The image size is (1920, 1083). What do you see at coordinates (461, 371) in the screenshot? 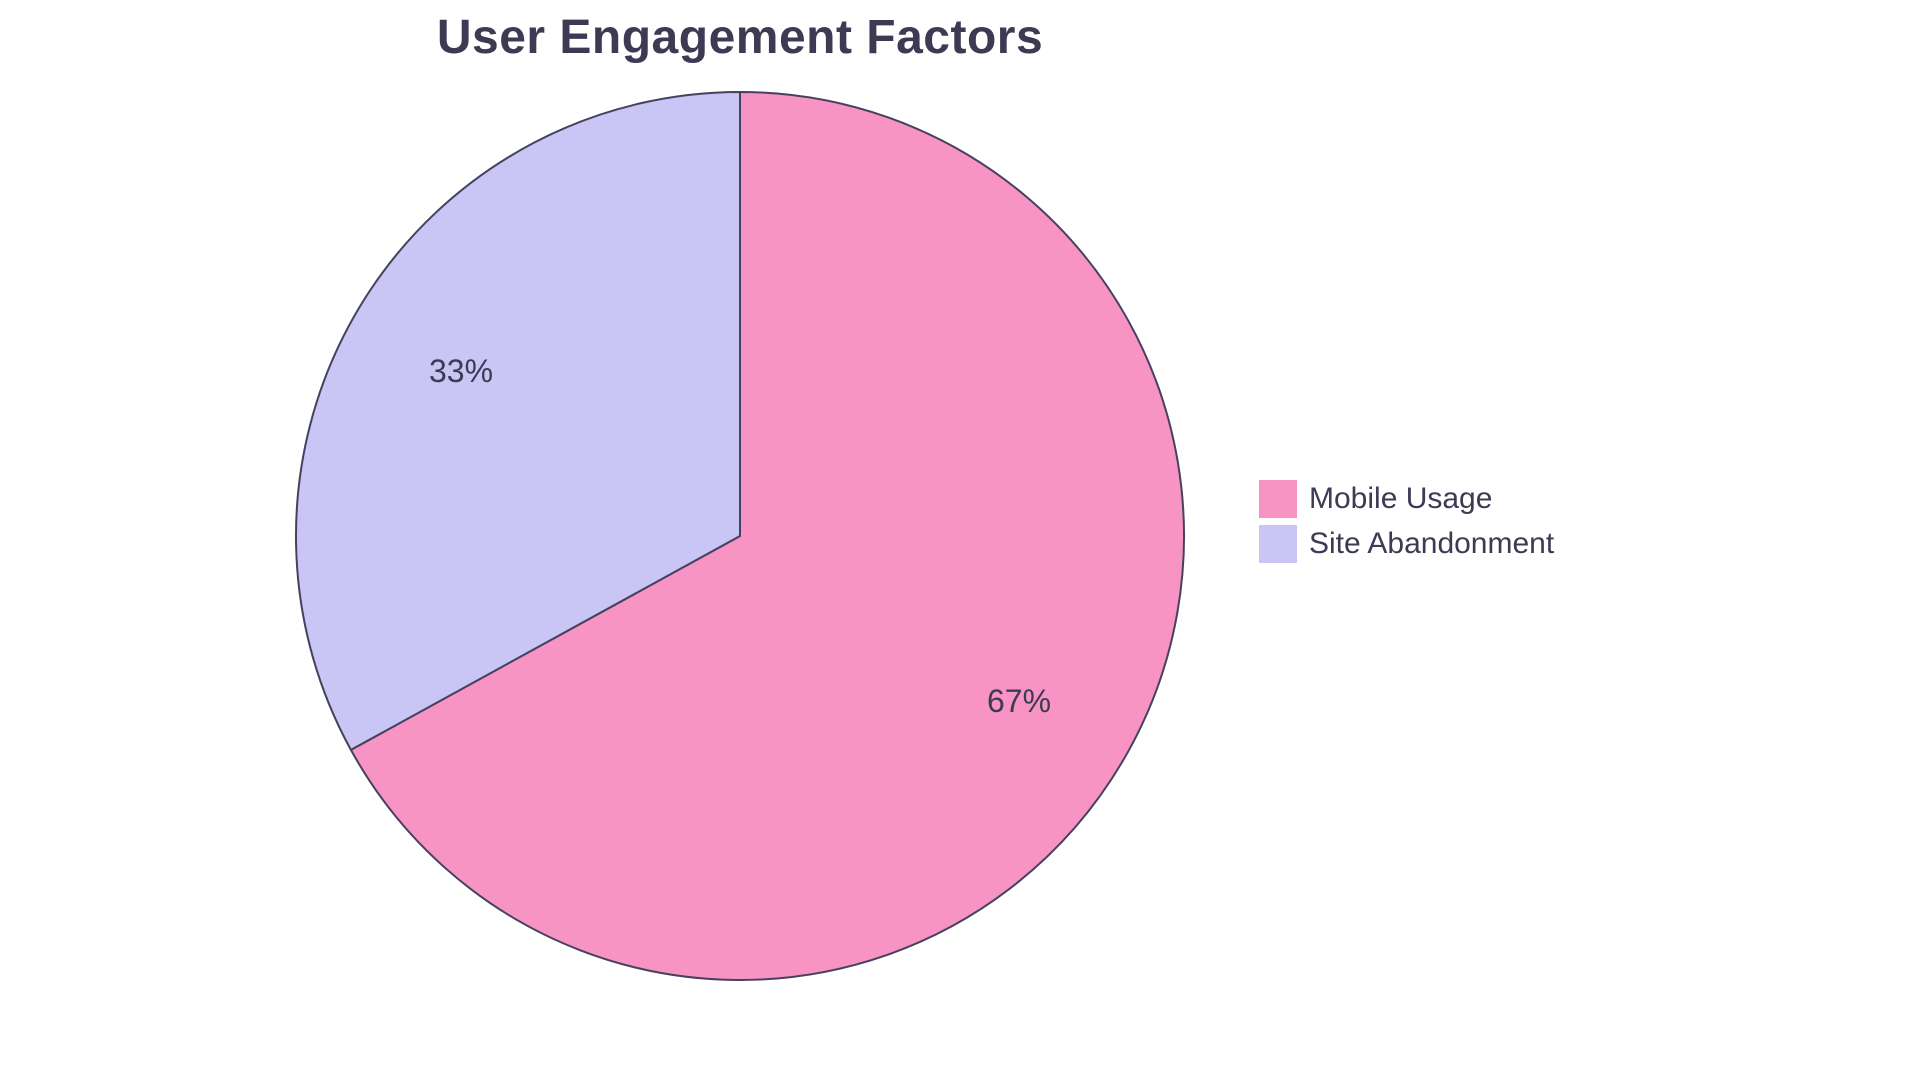
I see `pie-slice-site-abandonment-percent-label: 33%` at bounding box center [461, 371].